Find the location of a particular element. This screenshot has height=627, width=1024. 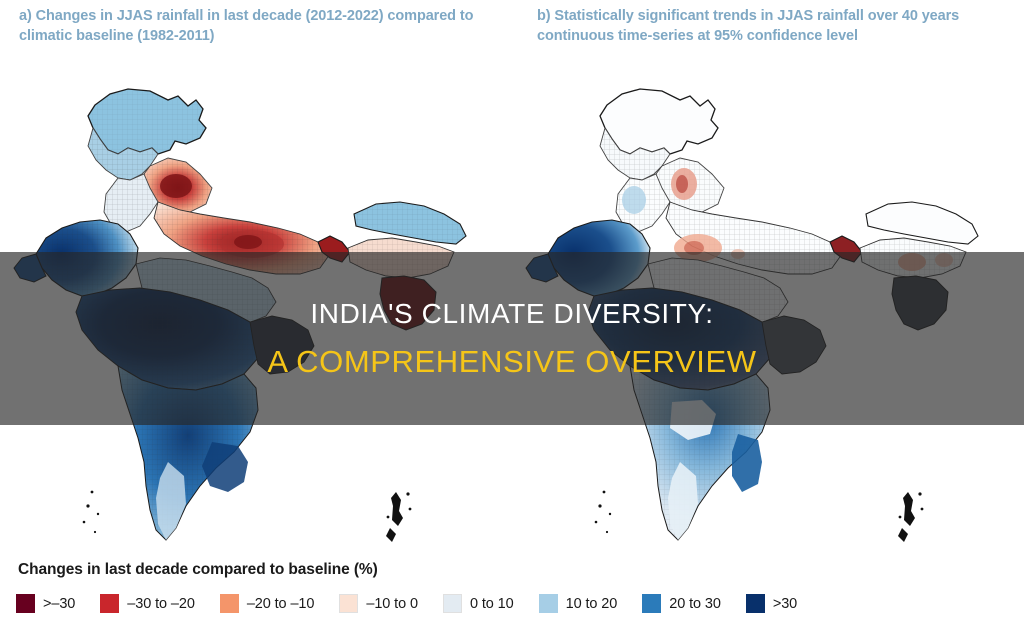

overlay-headline: INDIA'S CLIMATE DIVERSITY: is located at coordinates (512, 314).